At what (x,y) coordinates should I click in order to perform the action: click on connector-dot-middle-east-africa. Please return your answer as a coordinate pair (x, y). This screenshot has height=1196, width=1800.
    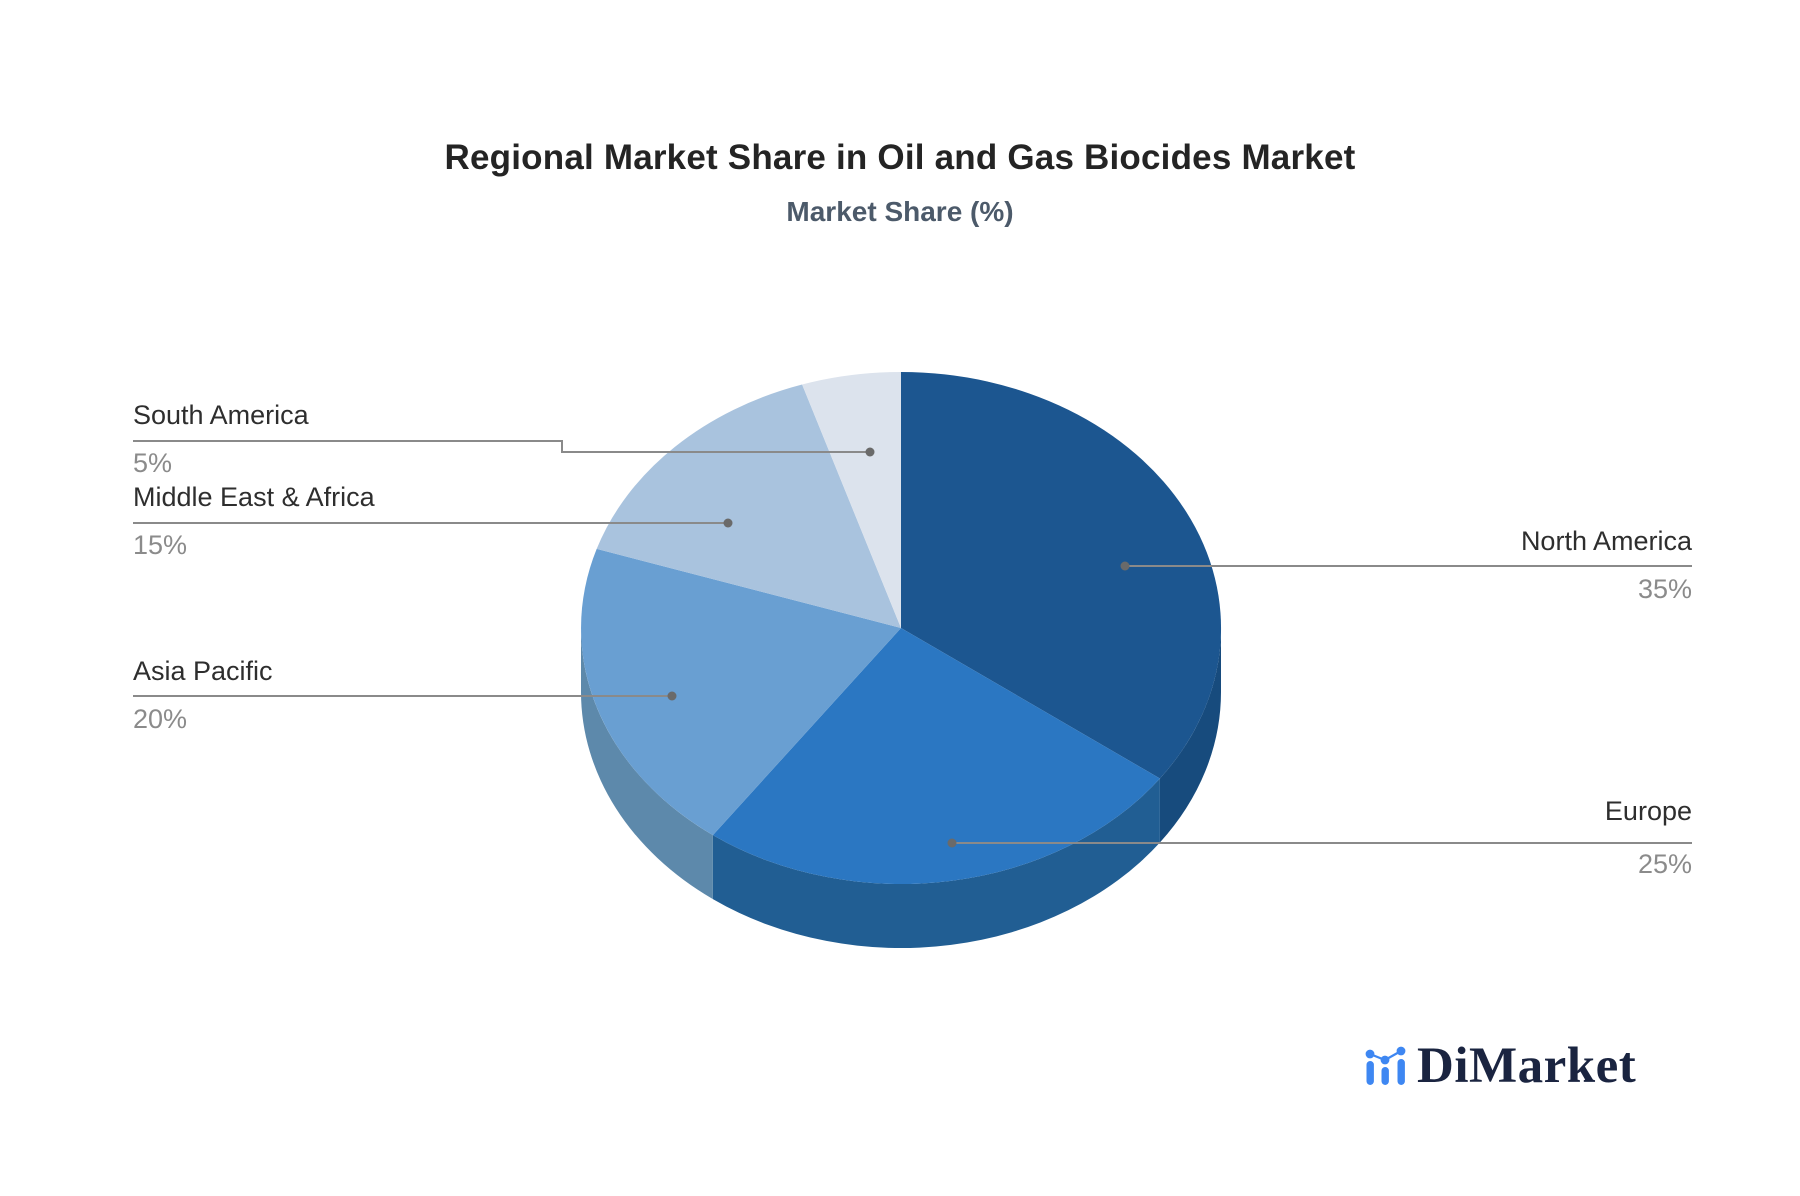
    Looking at the image, I should click on (728, 523).